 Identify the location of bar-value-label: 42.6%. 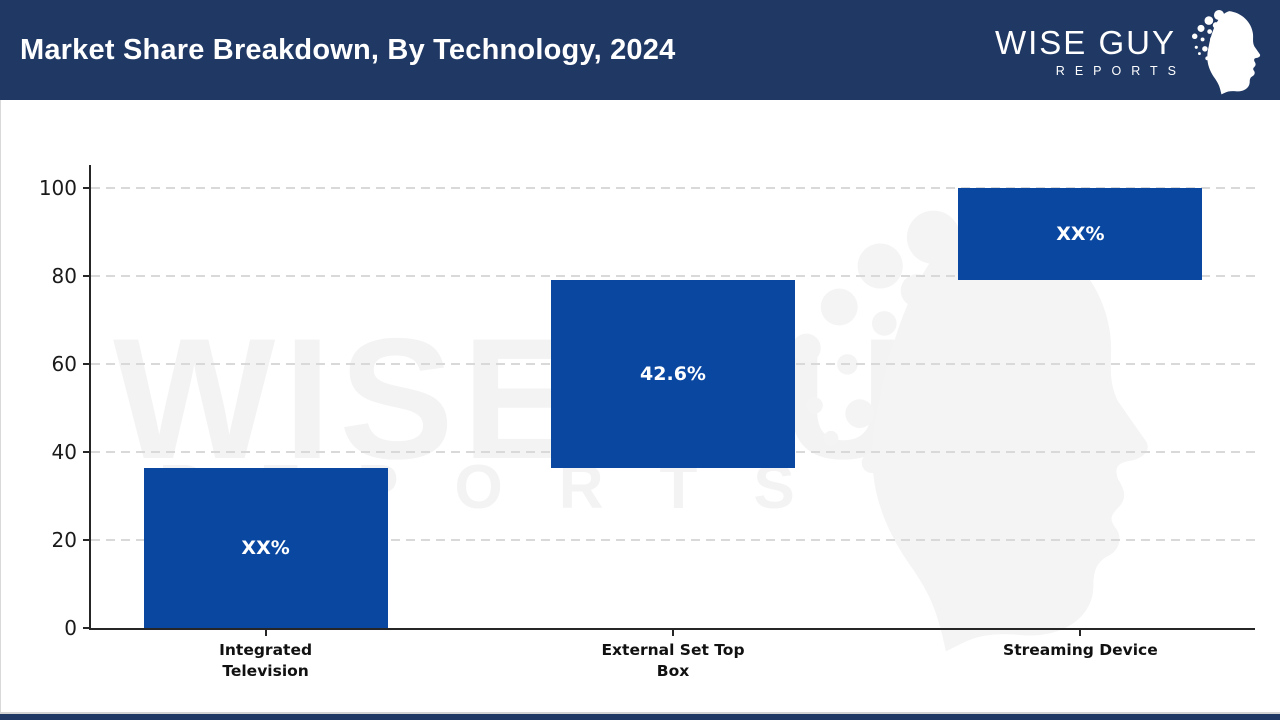
(673, 374).